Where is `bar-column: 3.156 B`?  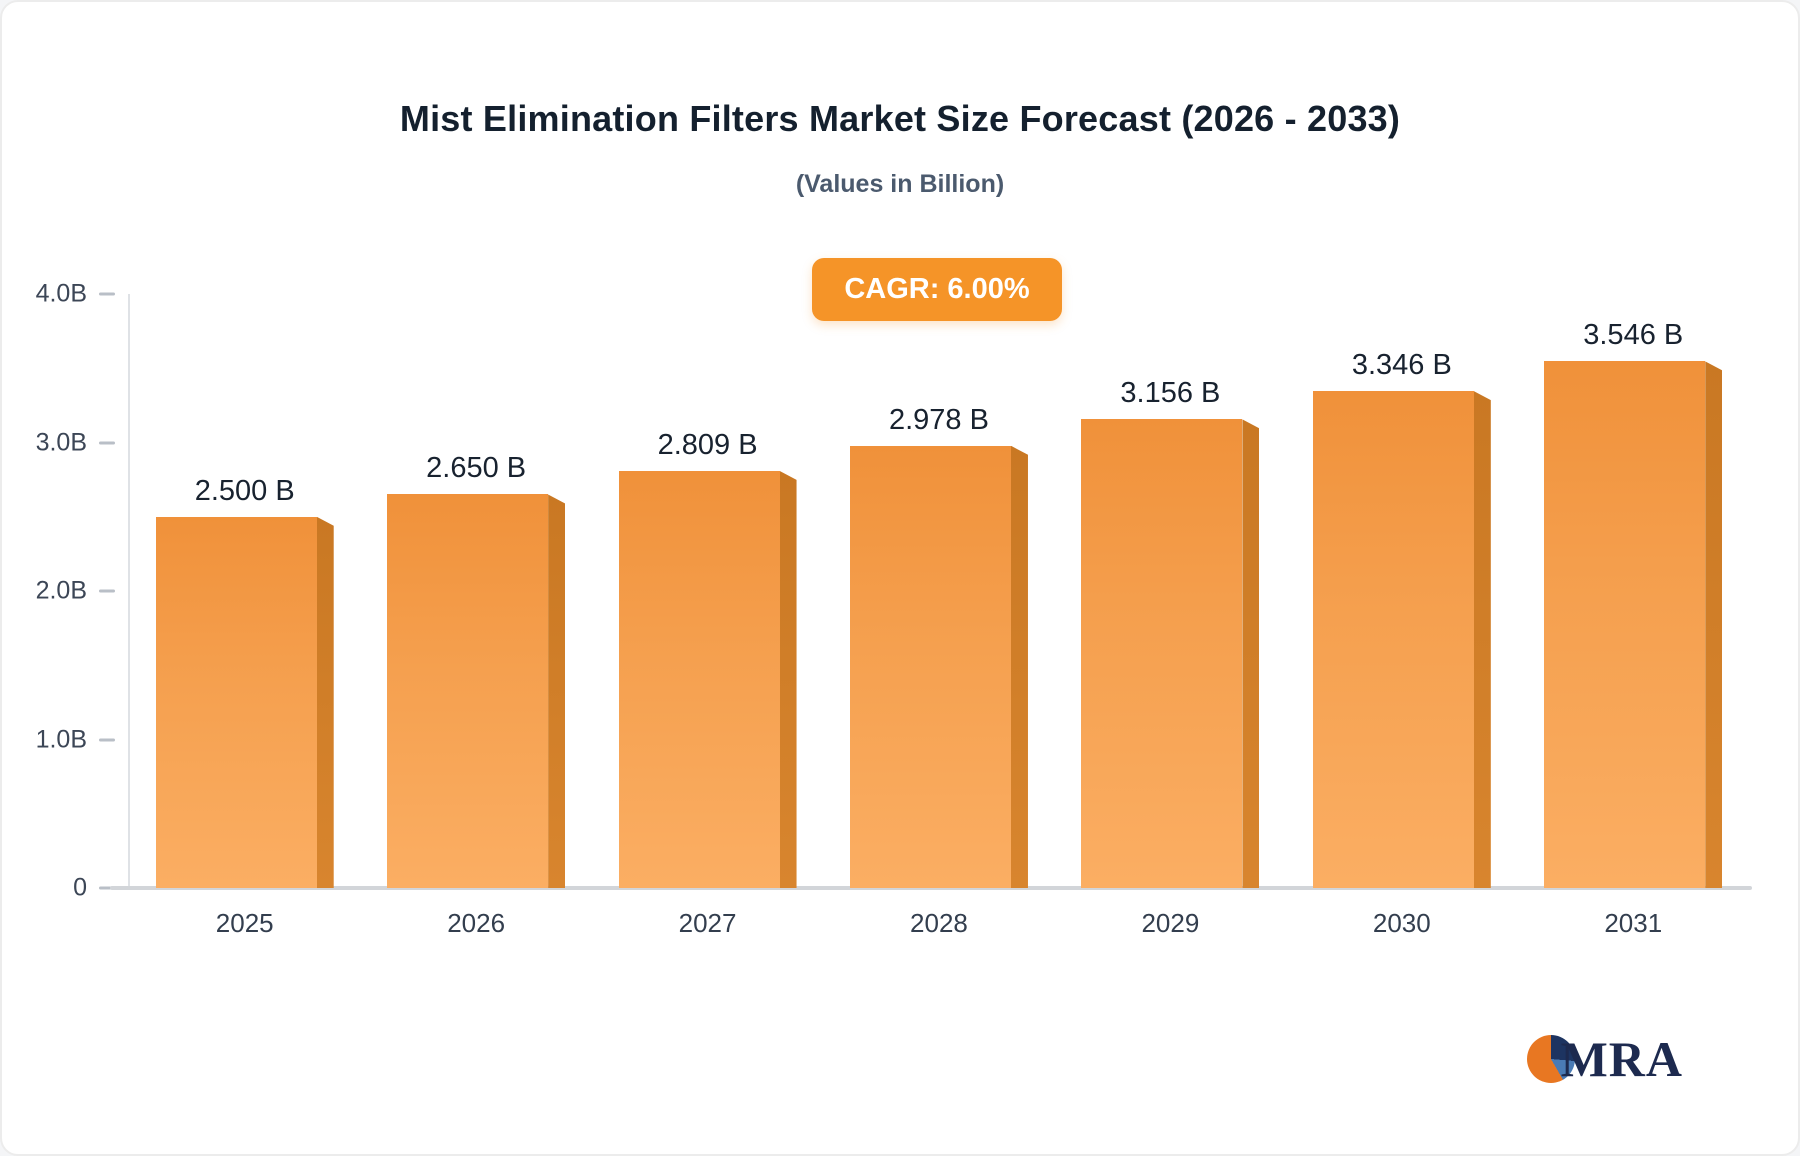 bar-column: 3.156 B is located at coordinates (1170, 591).